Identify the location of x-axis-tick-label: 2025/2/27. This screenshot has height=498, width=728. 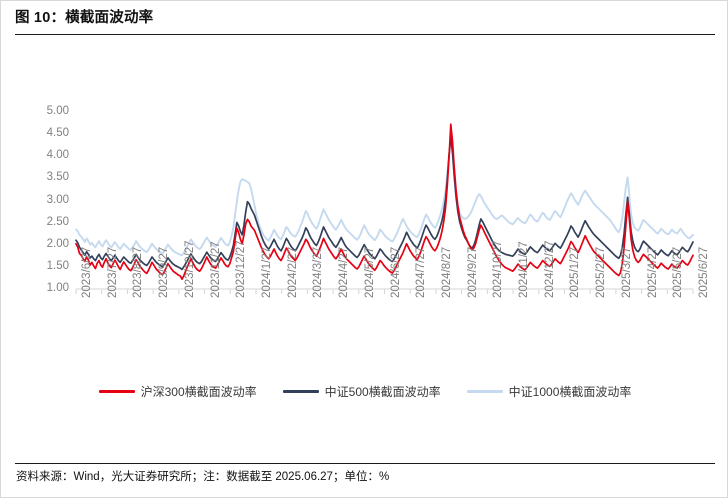
(601, 272).